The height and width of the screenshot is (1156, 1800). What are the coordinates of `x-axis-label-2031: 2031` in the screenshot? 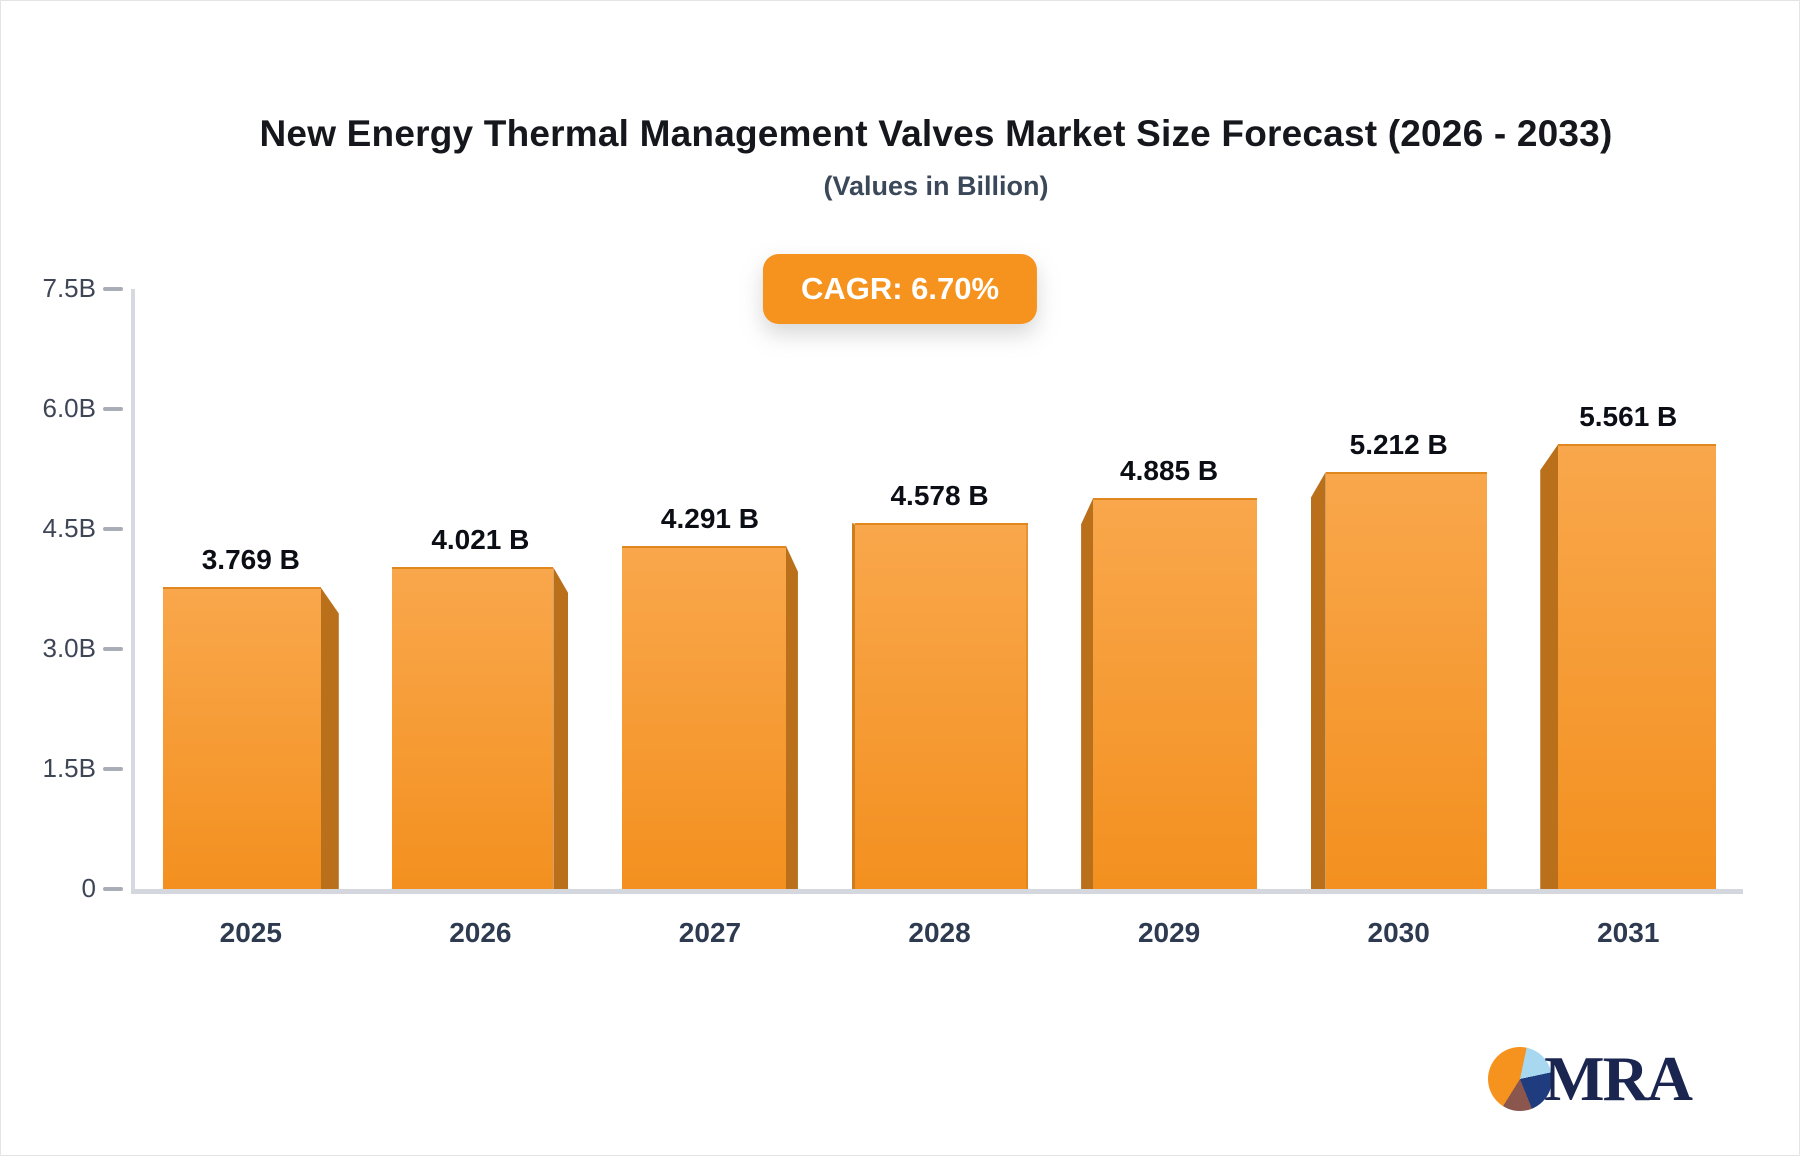 It's located at (1628, 932).